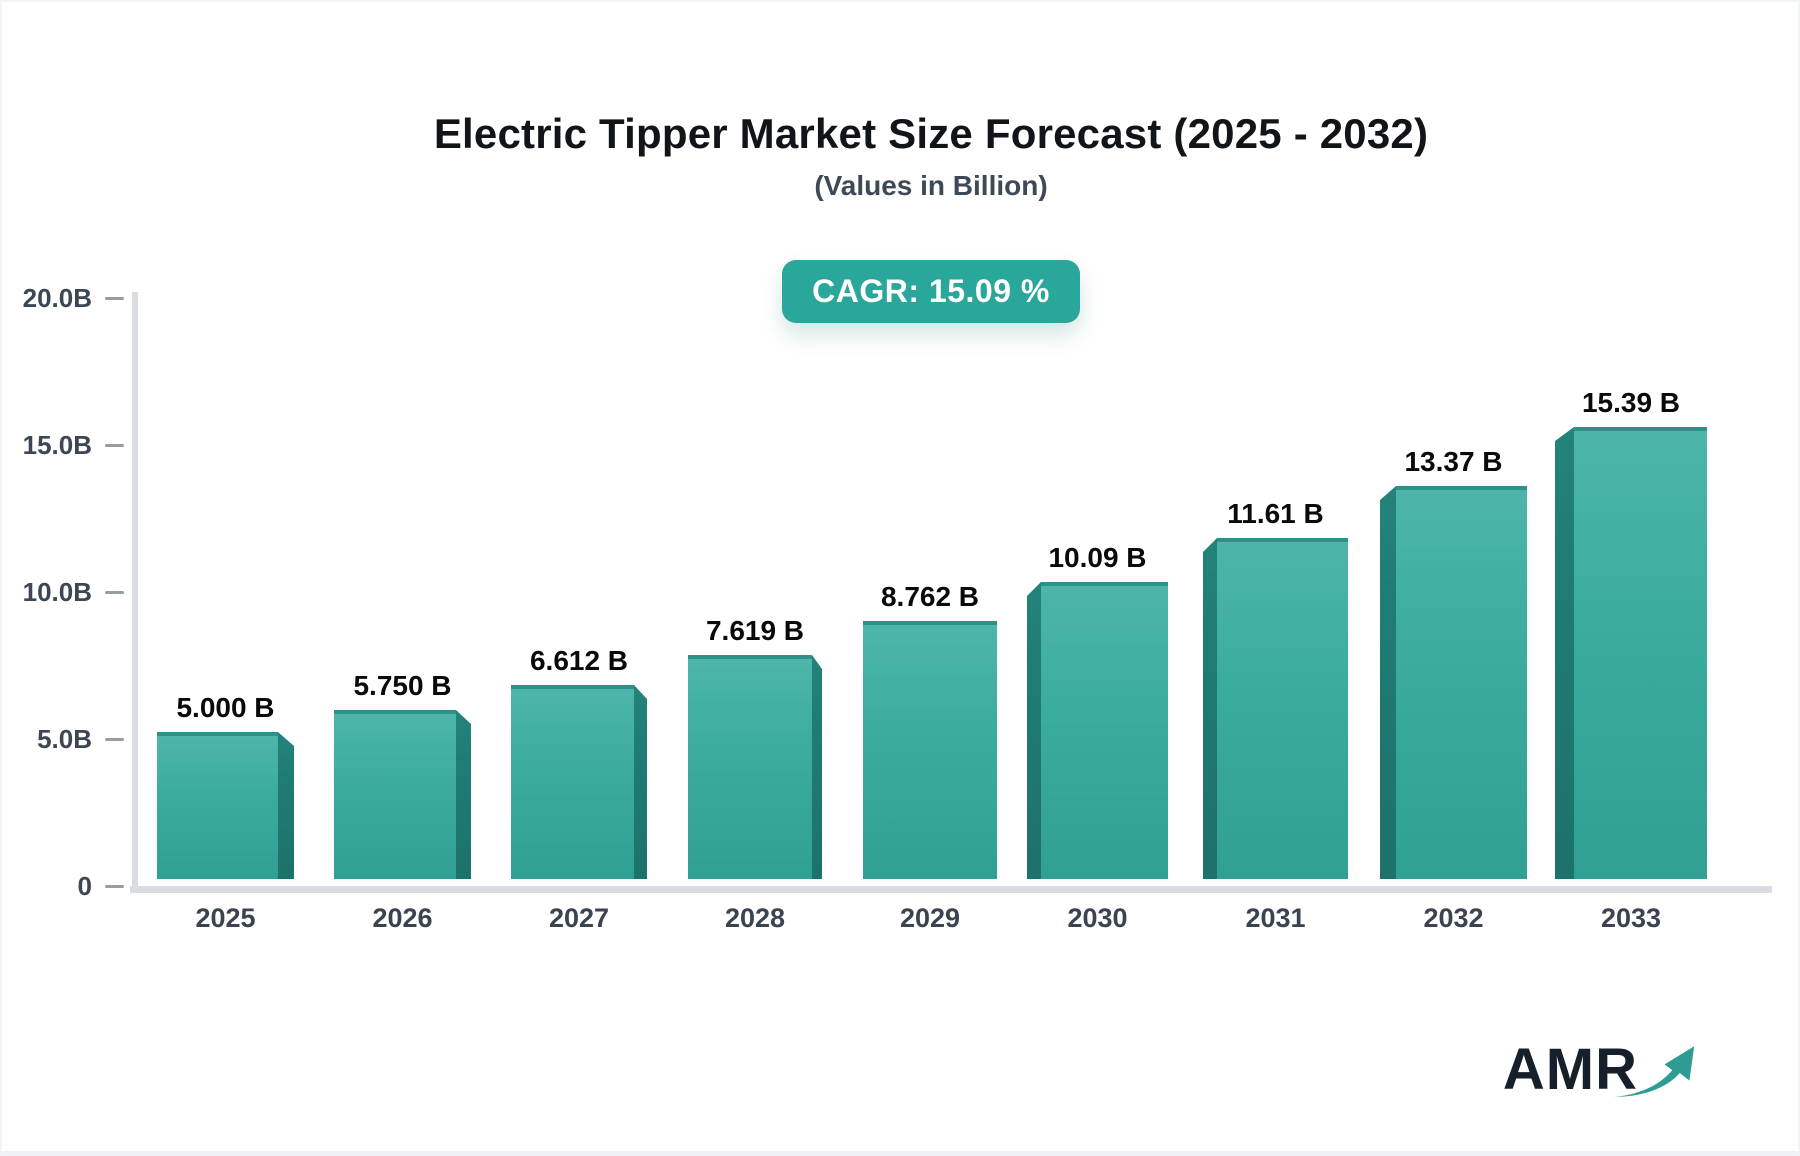 The height and width of the screenshot is (1156, 1800). I want to click on chart-subtitle: (Values in Billion), so click(931, 185).